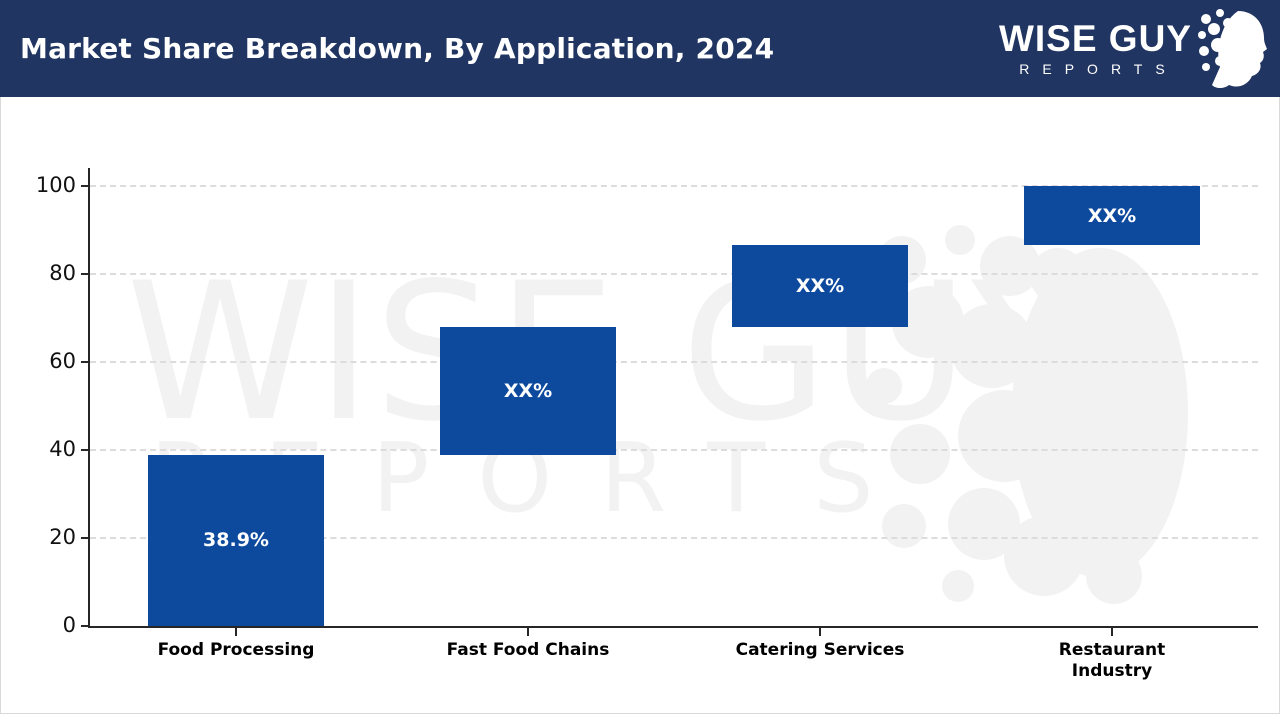 The width and height of the screenshot is (1280, 720). I want to click on figure-border-bottom, so click(640, 713).